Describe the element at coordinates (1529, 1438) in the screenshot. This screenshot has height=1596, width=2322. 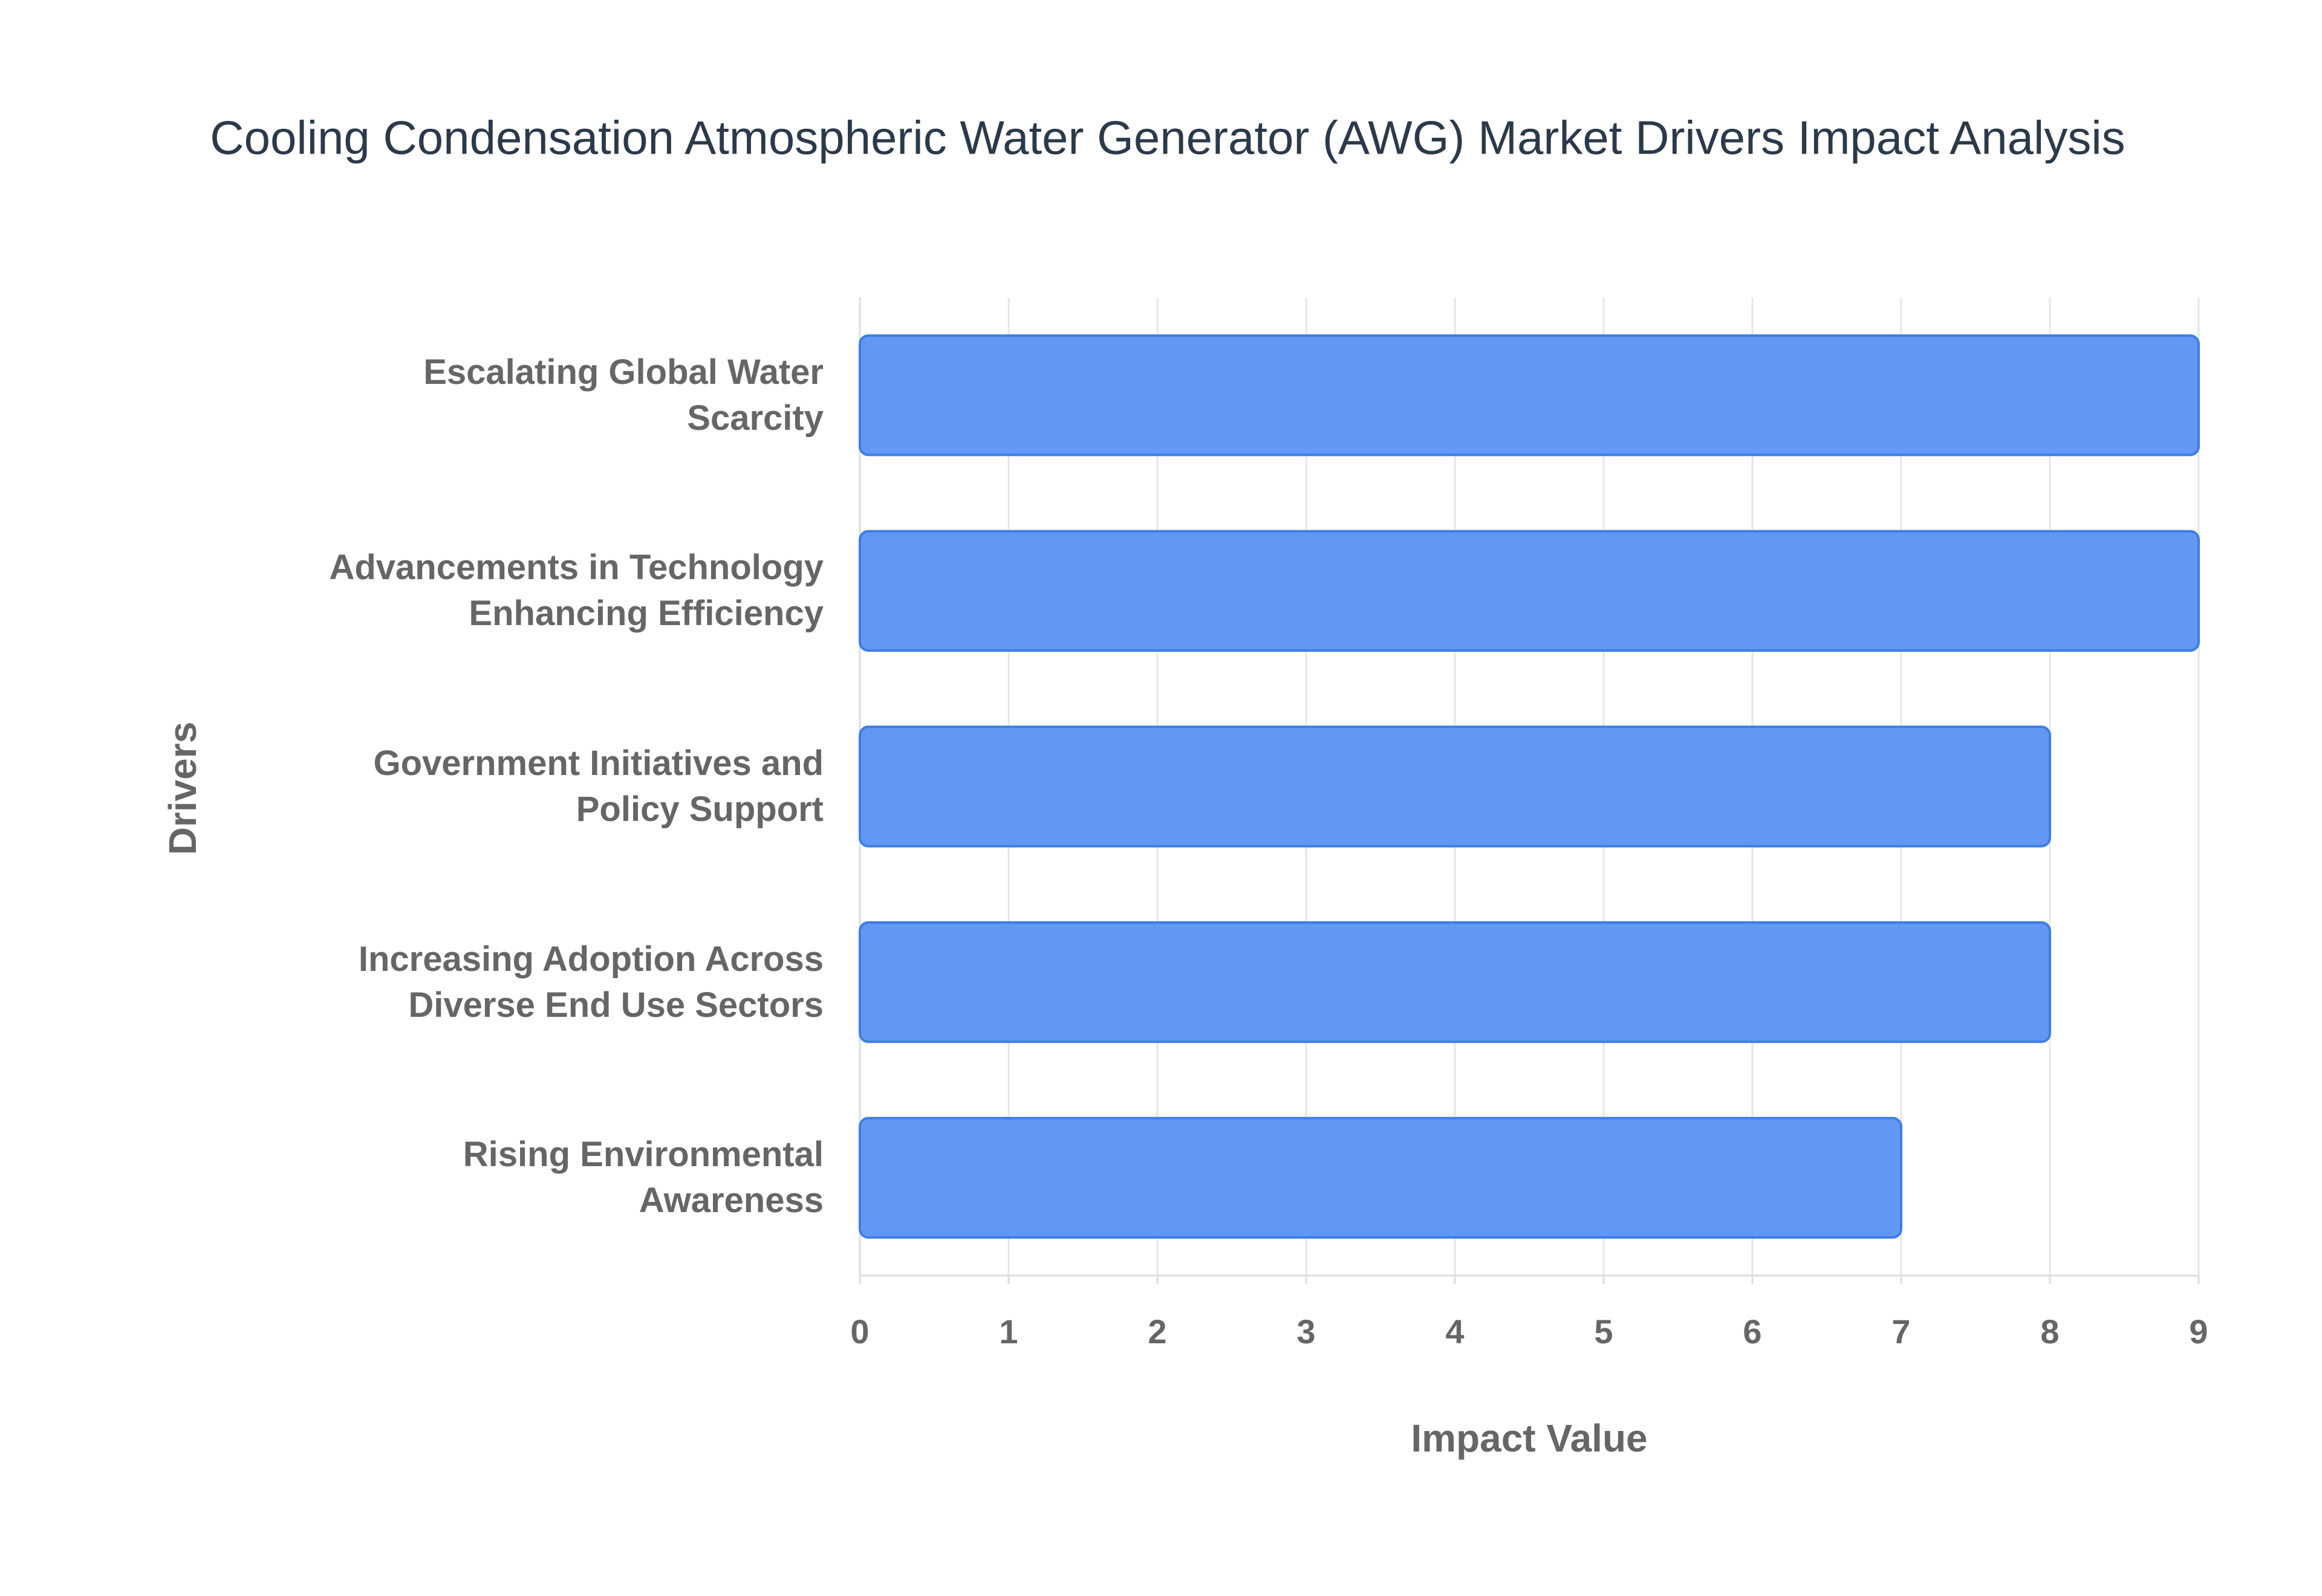
I see `x-axis-title: Impact Value` at that location.